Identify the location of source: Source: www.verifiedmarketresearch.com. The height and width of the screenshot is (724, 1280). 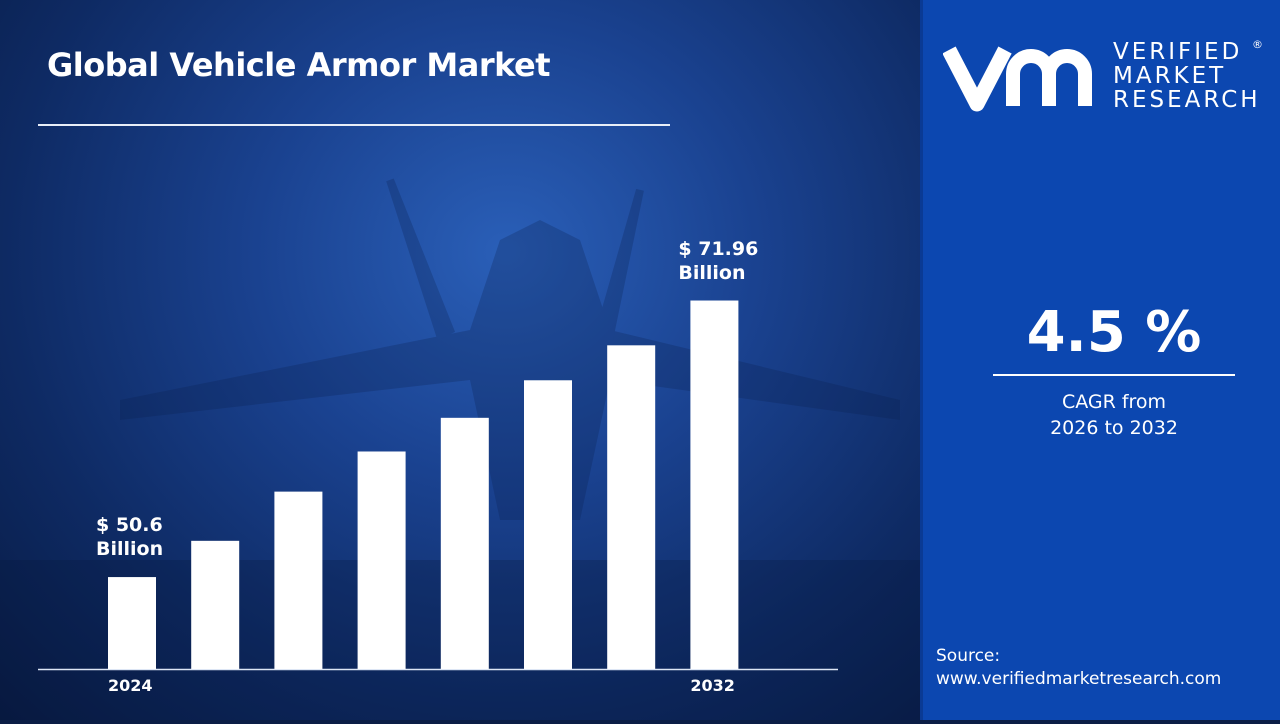
(1078, 668).